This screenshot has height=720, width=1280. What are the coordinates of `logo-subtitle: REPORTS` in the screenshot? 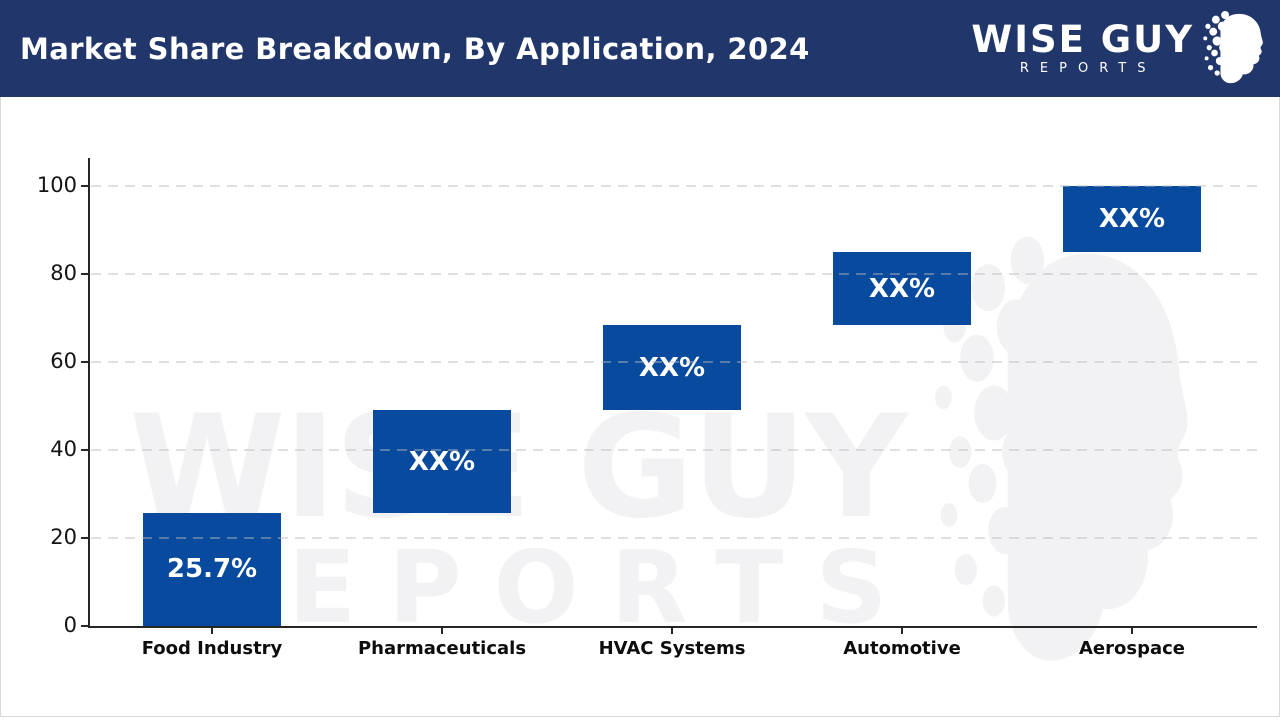 It's located at (1088, 68).